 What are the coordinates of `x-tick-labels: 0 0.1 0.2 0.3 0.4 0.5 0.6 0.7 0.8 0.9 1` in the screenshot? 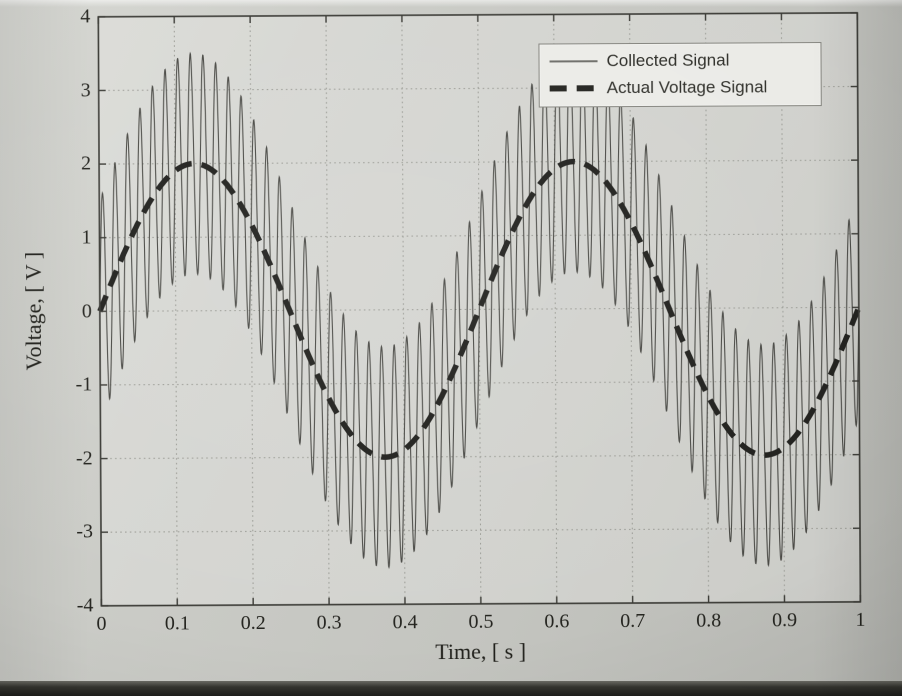 It's located at (451, 625).